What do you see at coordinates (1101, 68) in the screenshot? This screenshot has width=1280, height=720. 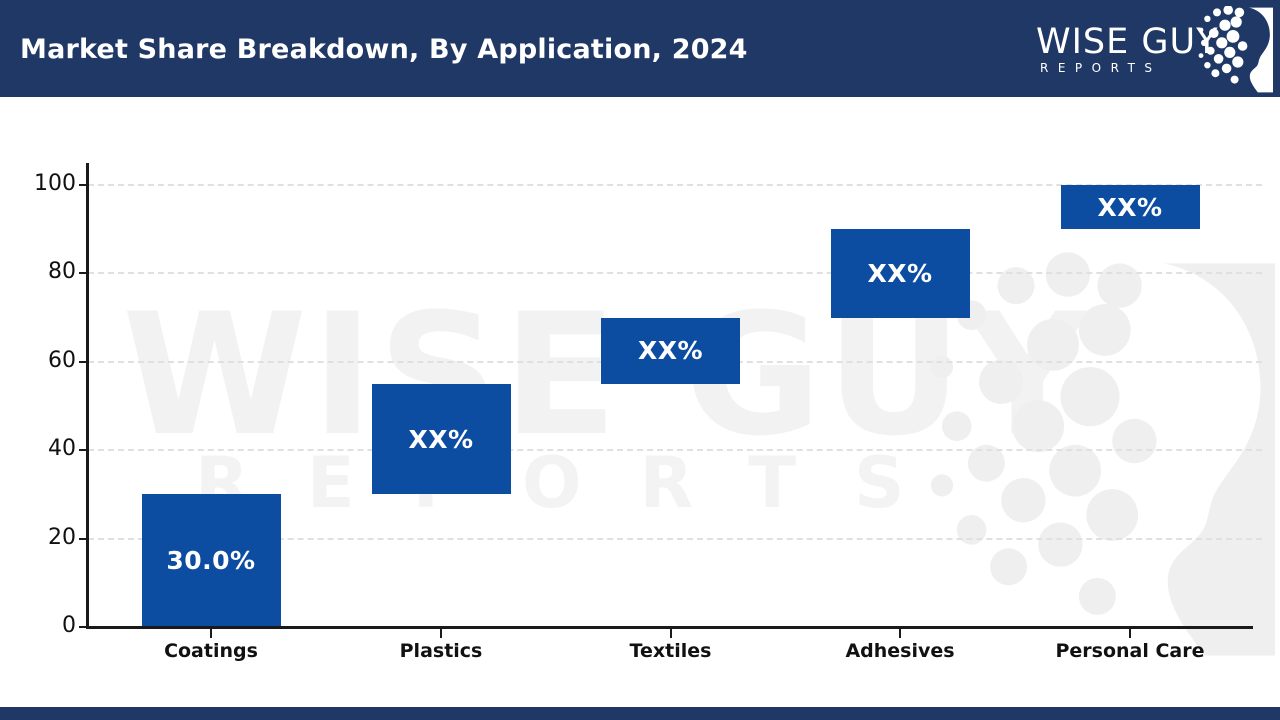 I see `logo-reports-text: REPORTS` at bounding box center [1101, 68].